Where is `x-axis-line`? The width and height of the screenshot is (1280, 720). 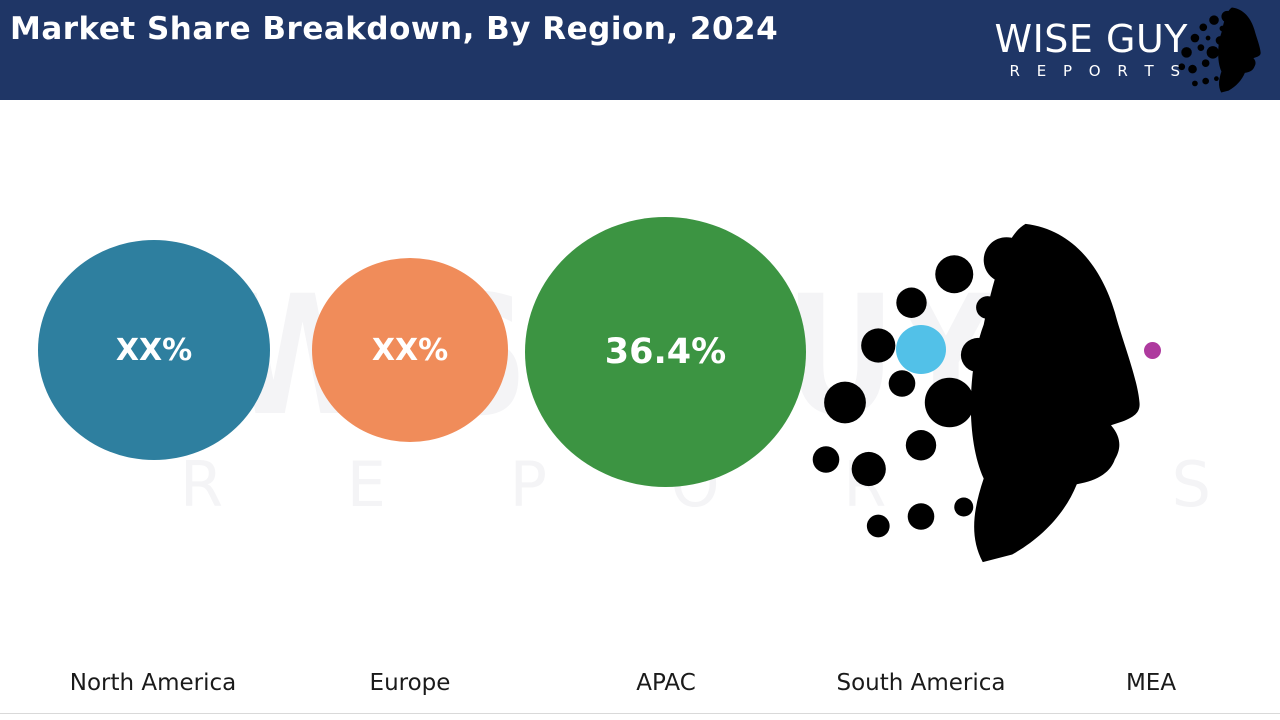
x-axis-line is located at coordinates (640, 713).